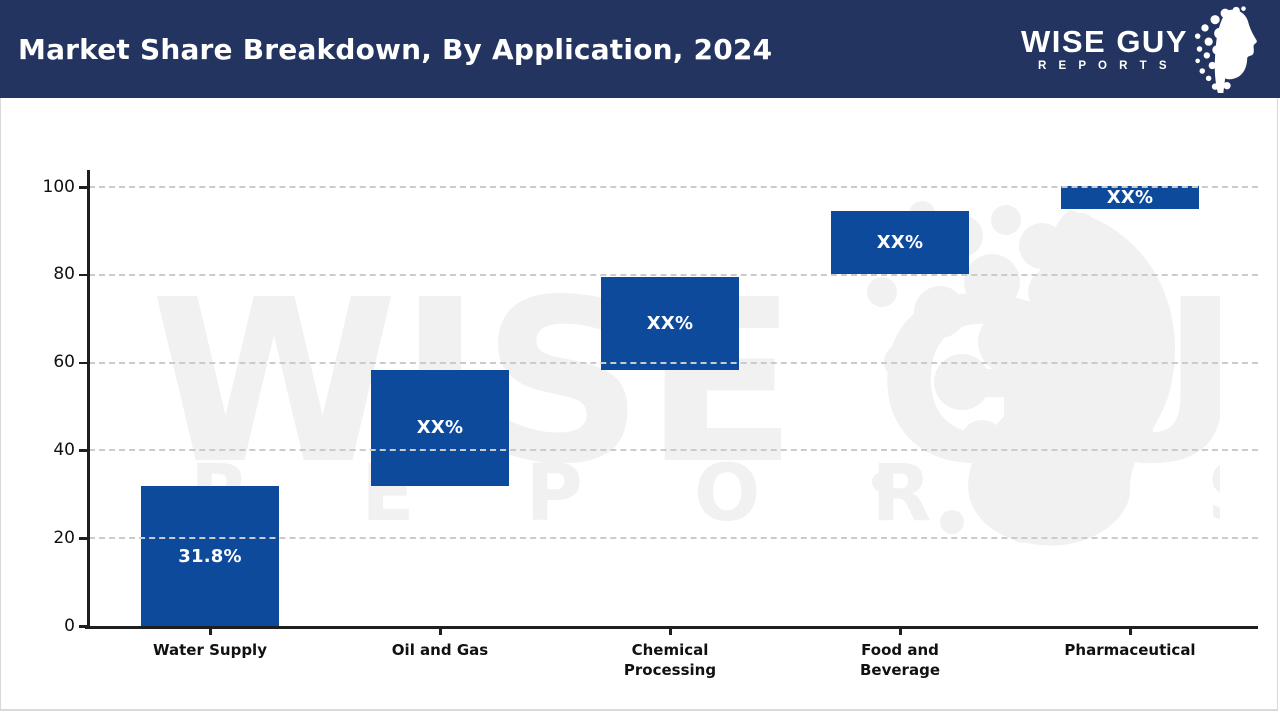  I want to click on wiseguy-face-icon, so click(1225, 49).